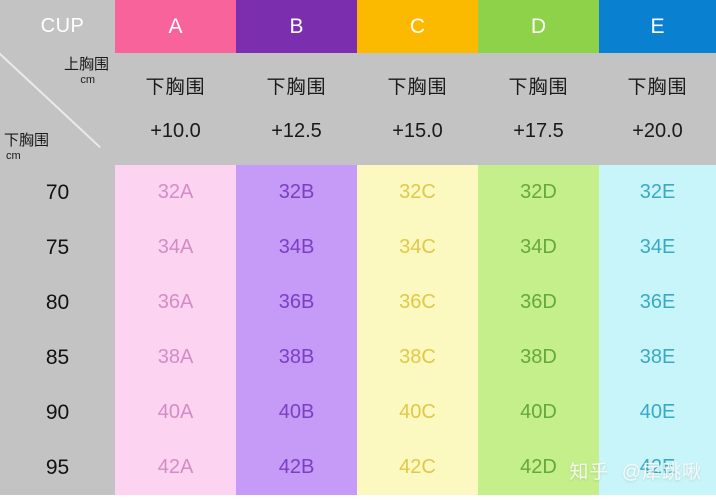  Describe the element at coordinates (57, 109) in the screenshot. I see `diagonal-header-cell: 上胸围 cm 下胸围 cm` at that location.